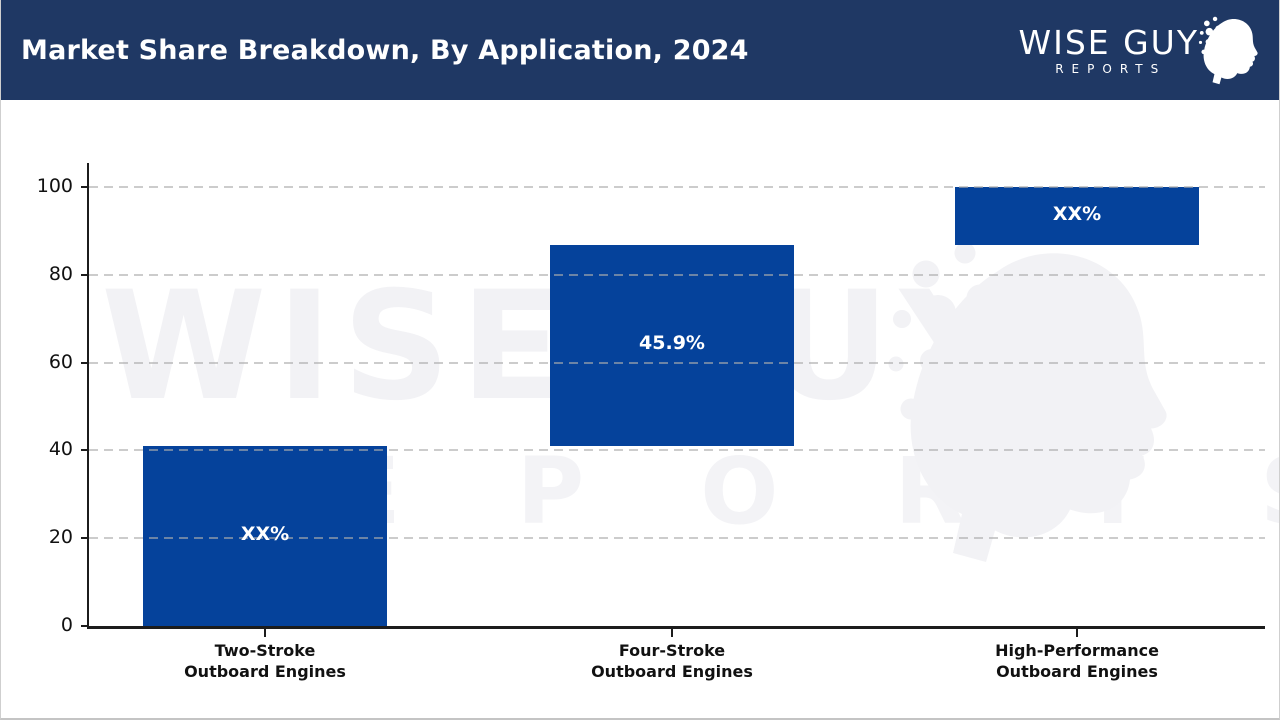 Image resolution: width=1280 pixels, height=720 pixels. I want to click on y-tick-label: 100, so click(54, 186).